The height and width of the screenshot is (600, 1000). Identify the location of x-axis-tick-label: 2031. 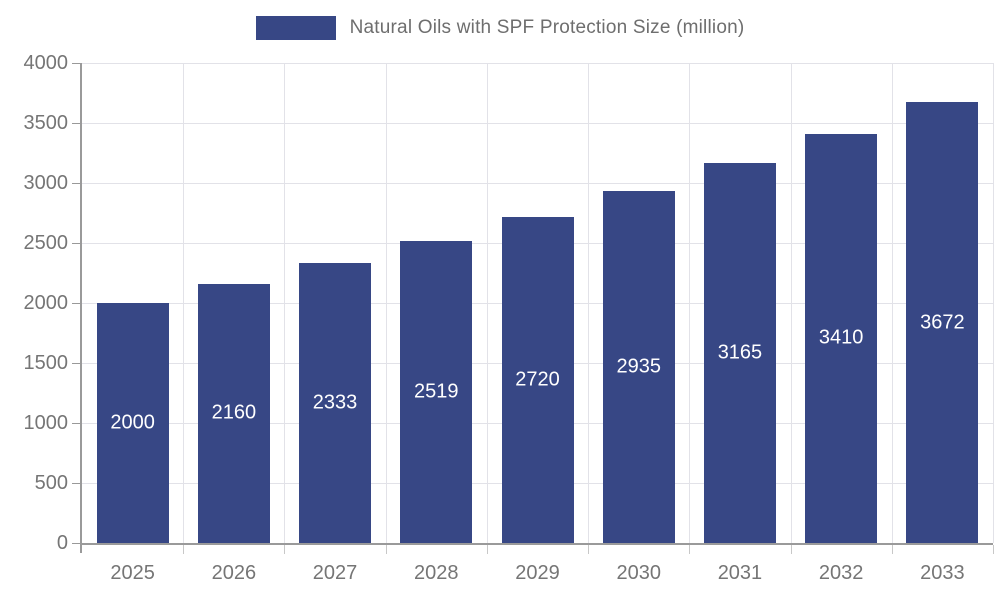
(740, 573).